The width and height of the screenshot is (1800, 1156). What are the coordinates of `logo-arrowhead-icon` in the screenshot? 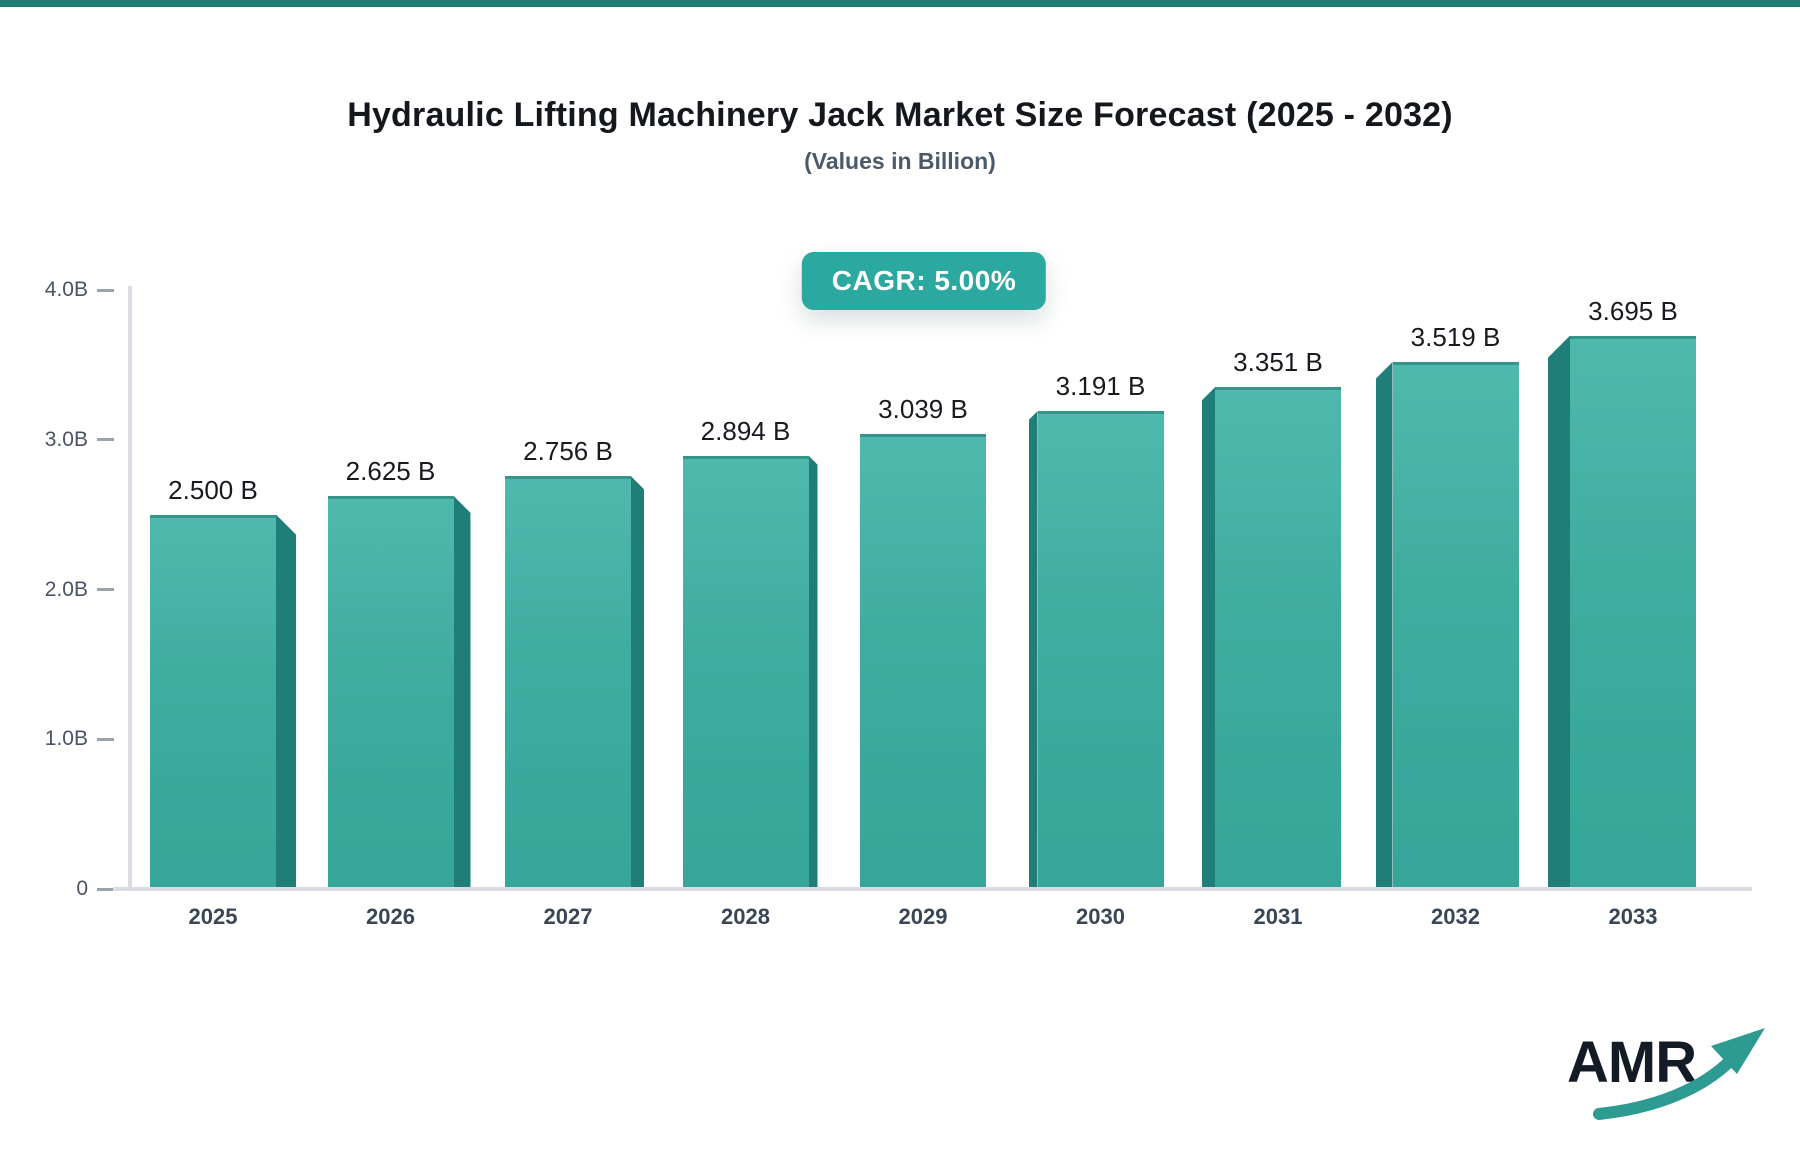 It's located at (1738, 1051).